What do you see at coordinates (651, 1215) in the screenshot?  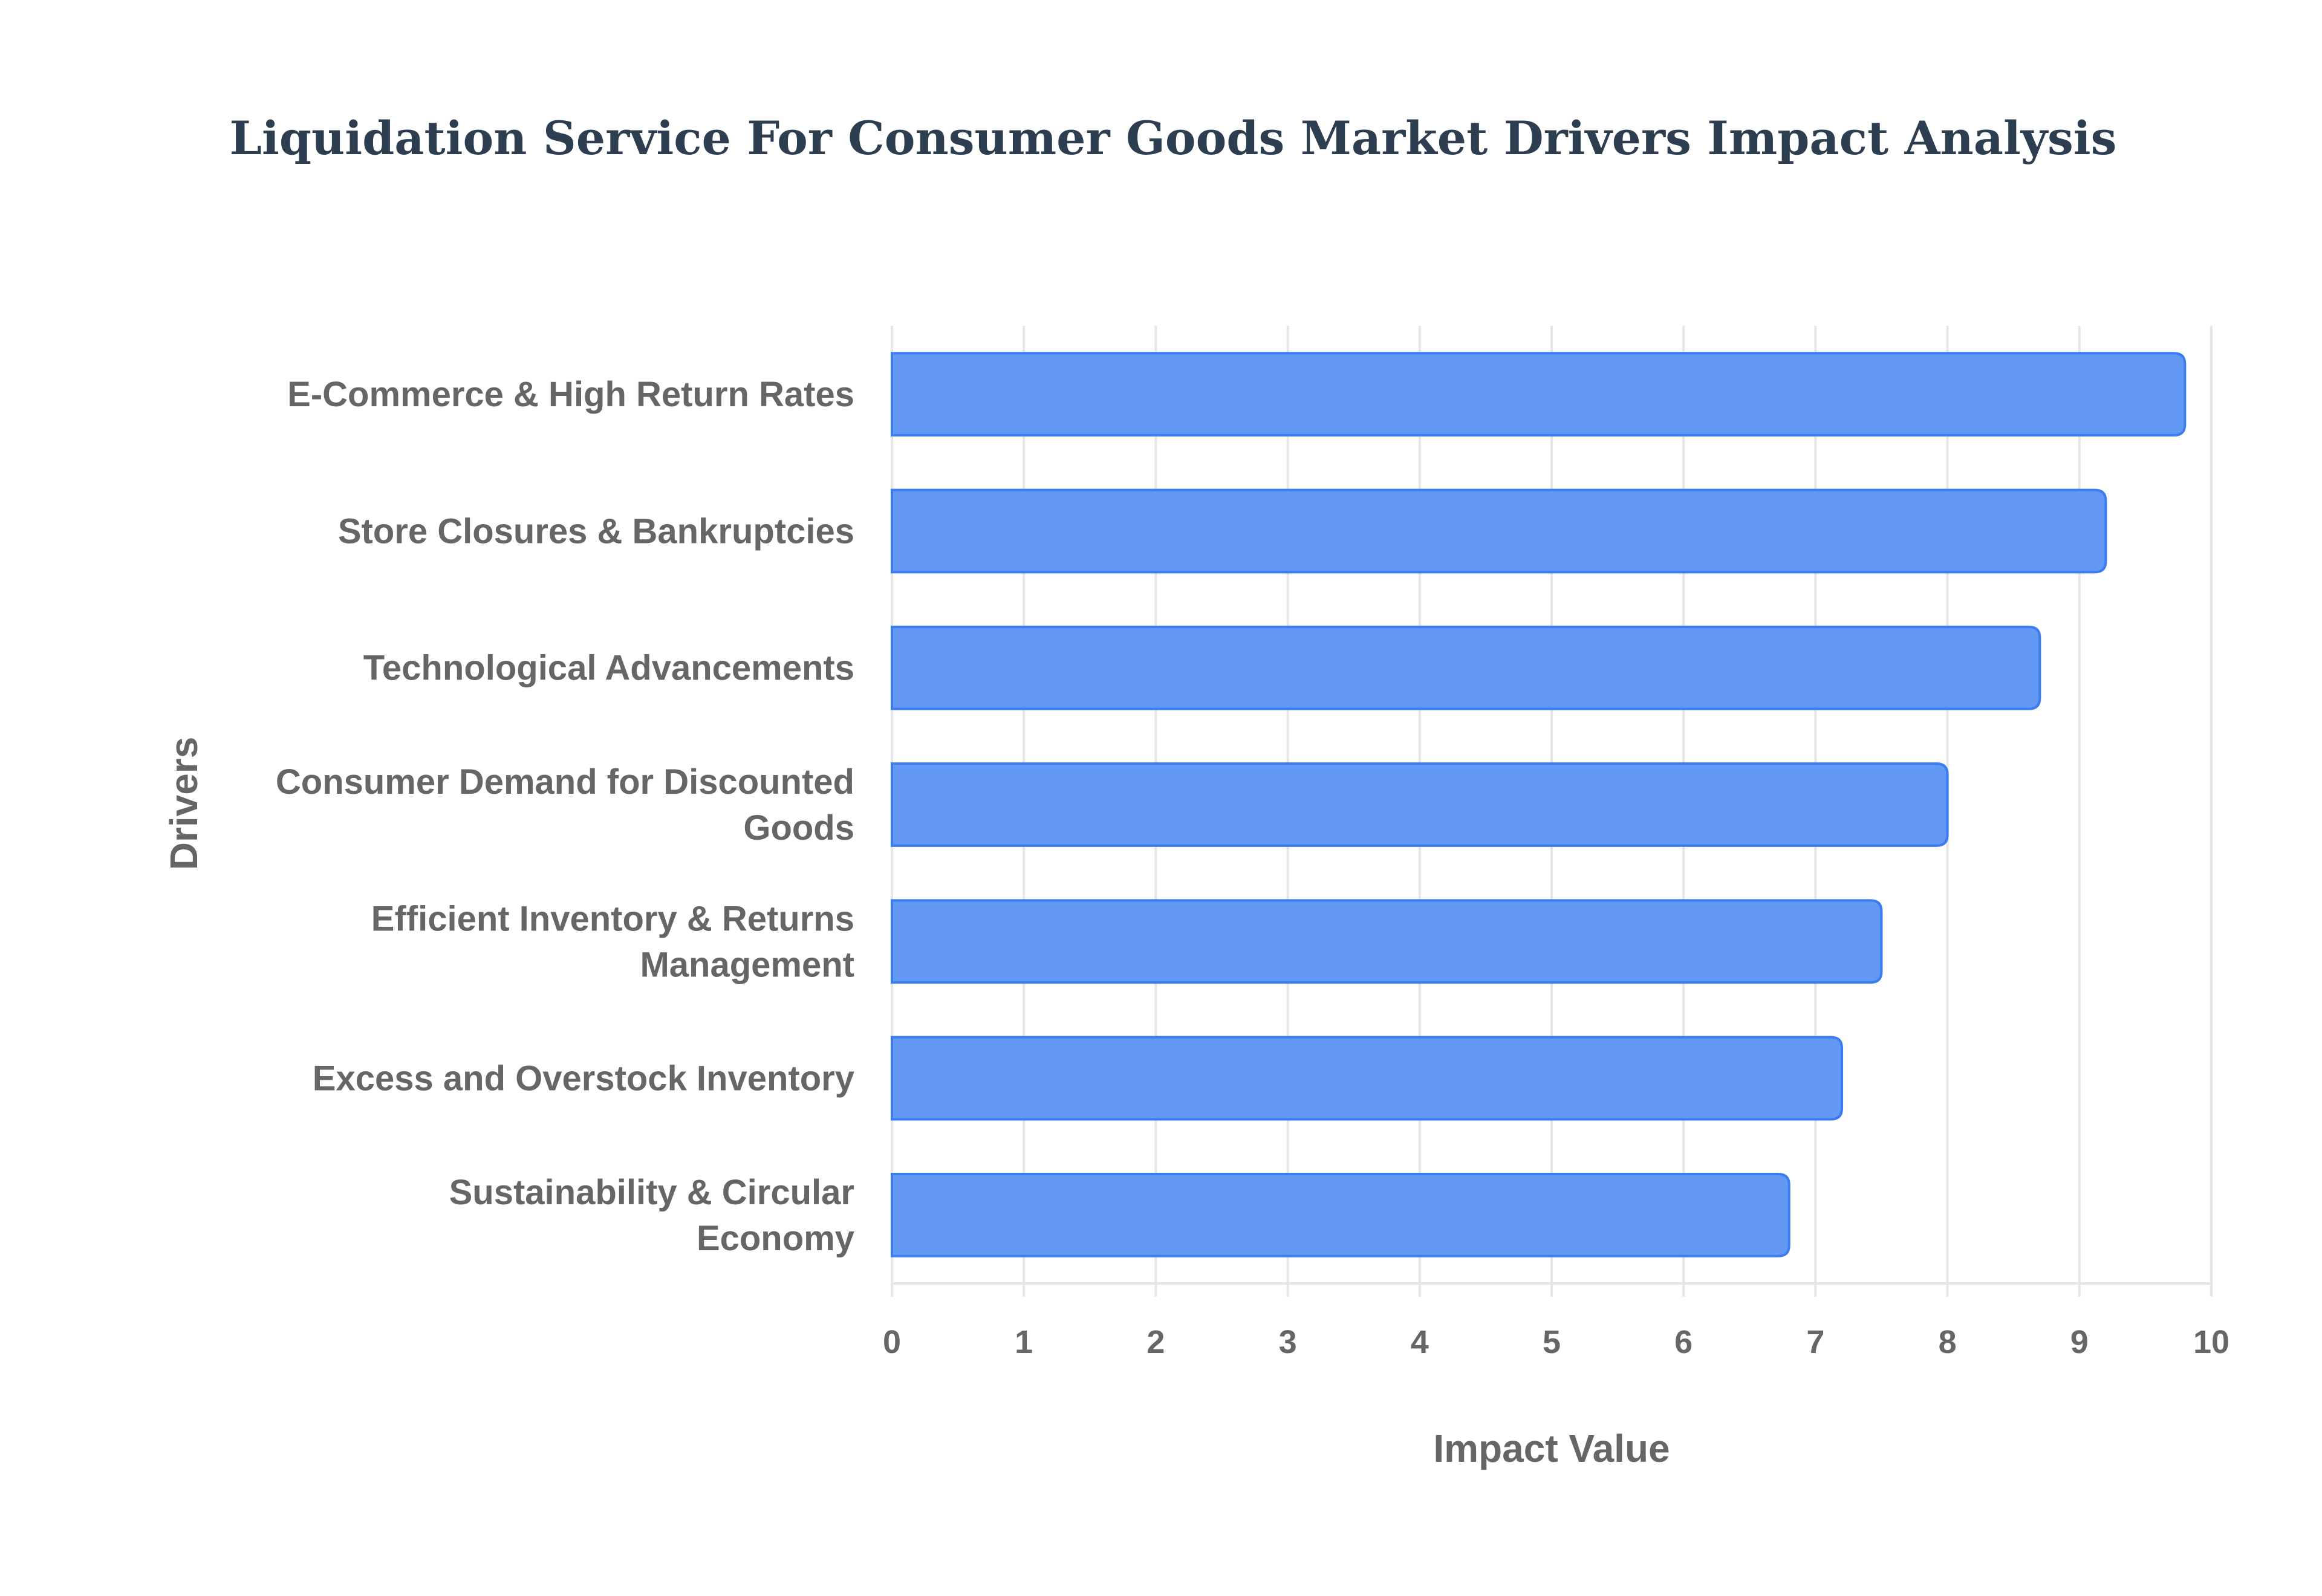 I see `y-category-label: Sustainability & Circular Economy` at bounding box center [651, 1215].